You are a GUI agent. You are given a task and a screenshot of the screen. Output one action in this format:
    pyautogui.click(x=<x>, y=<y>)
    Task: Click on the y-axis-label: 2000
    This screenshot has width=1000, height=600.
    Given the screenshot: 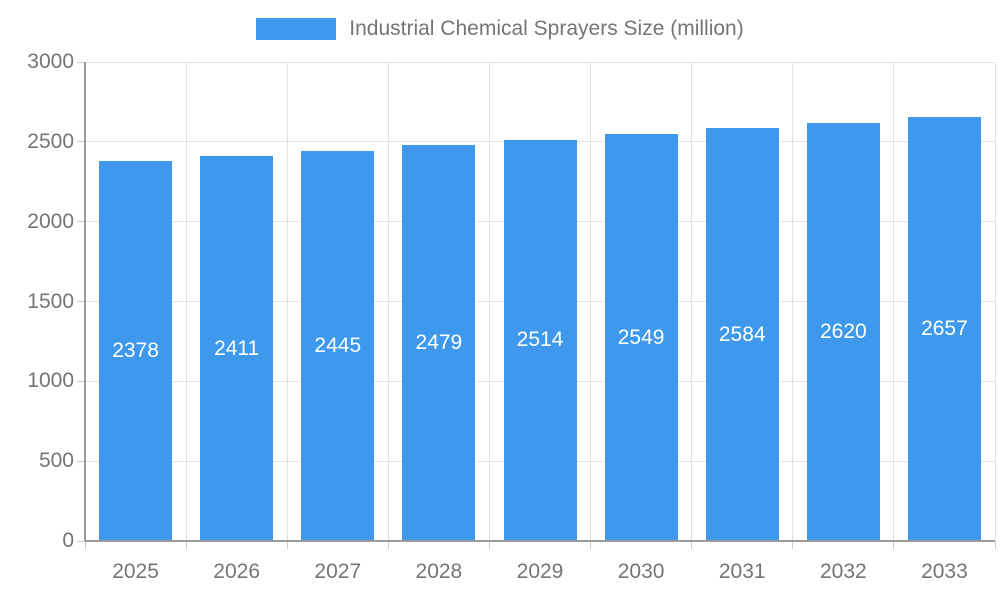 What is the action you would take?
    pyautogui.click(x=50, y=221)
    